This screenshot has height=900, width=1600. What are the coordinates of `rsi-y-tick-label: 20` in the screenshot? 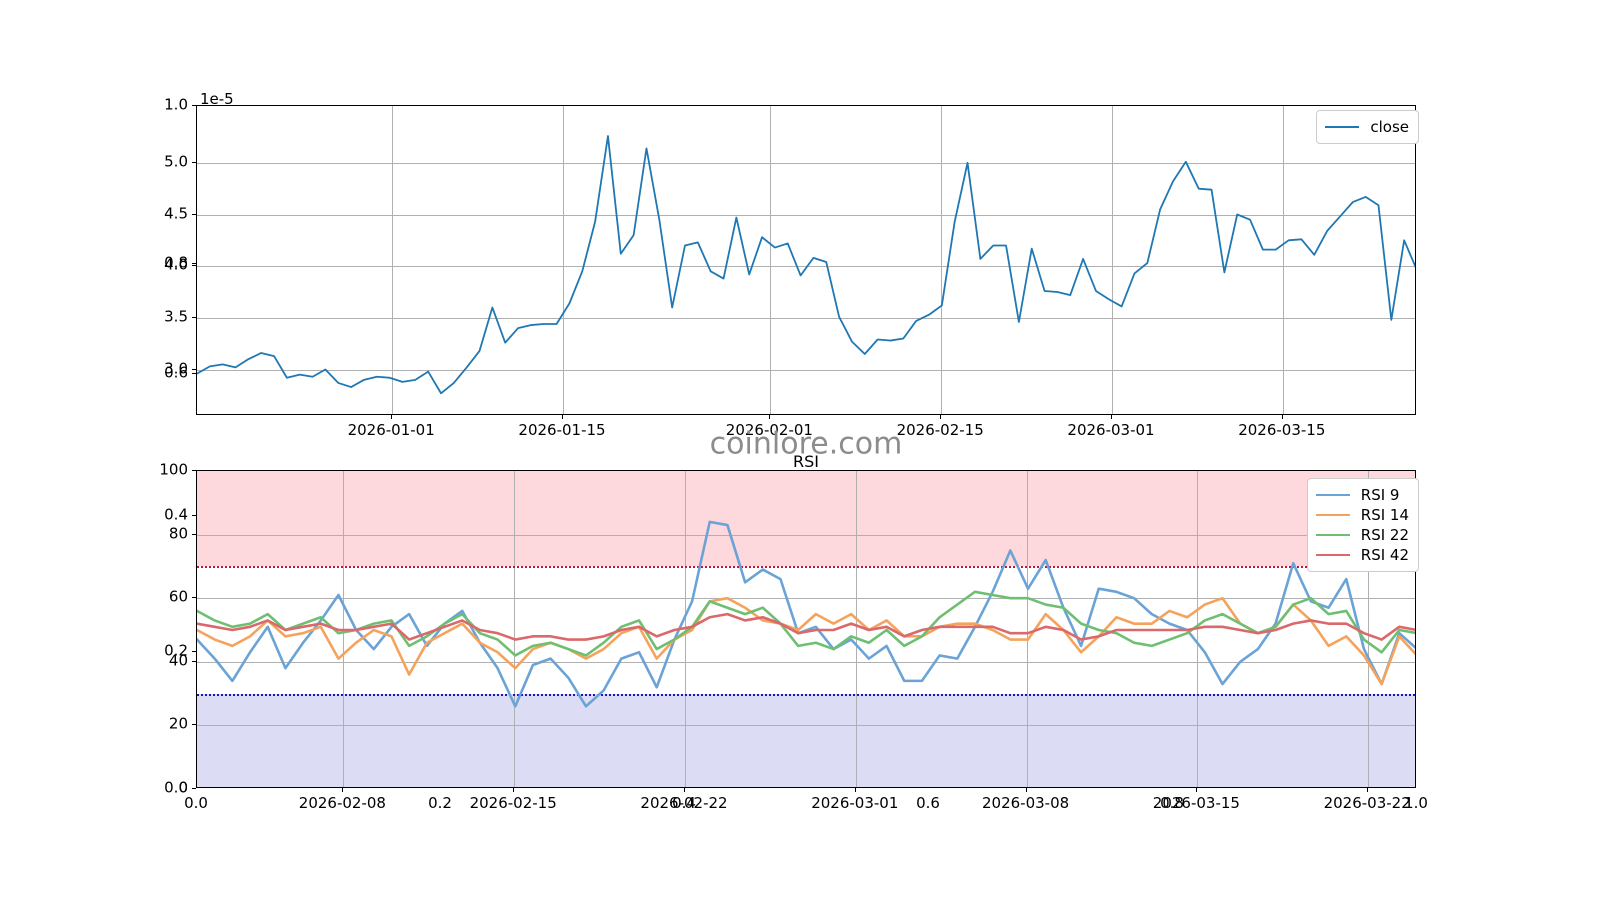 It's located at (178, 723).